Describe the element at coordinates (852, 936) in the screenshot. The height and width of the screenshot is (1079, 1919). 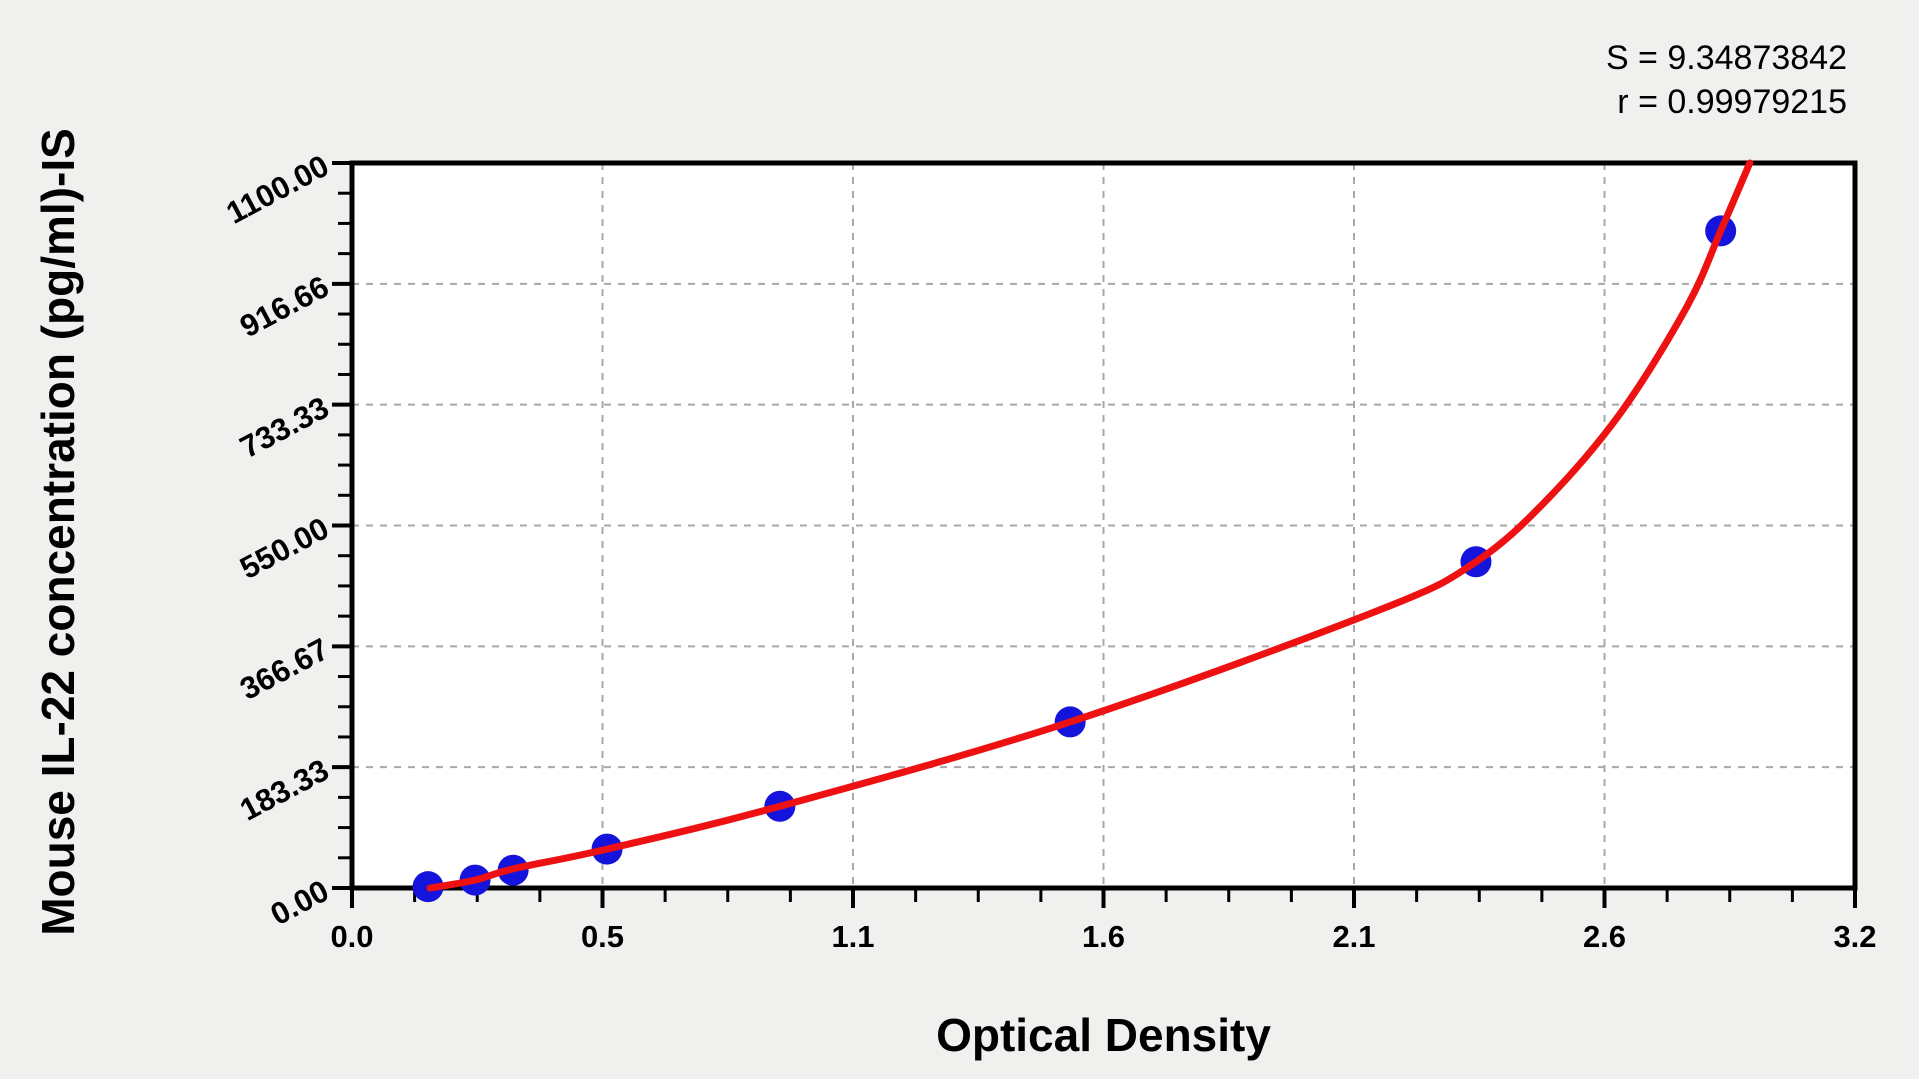
I see `x-tick-label: 1.1` at that location.